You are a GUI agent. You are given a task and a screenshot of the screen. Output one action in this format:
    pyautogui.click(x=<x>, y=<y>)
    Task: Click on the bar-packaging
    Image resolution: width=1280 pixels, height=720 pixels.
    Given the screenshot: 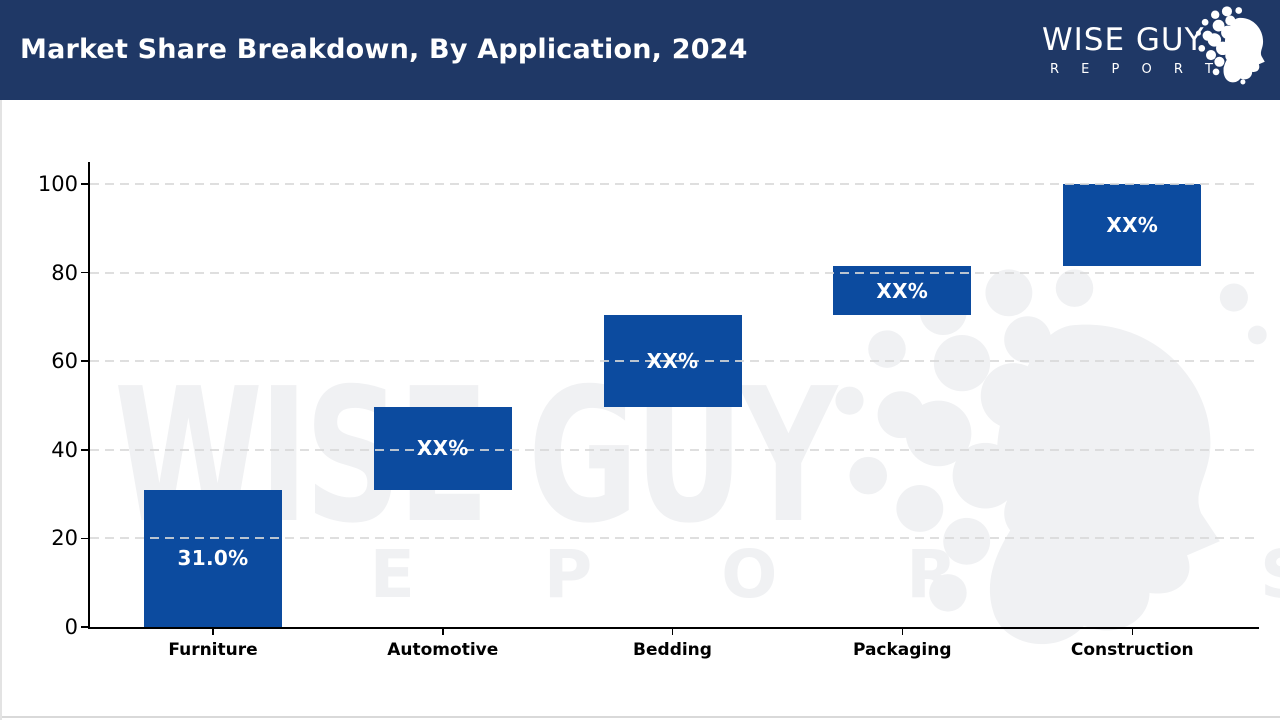 What is the action you would take?
    pyautogui.click(x=902, y=290)
    